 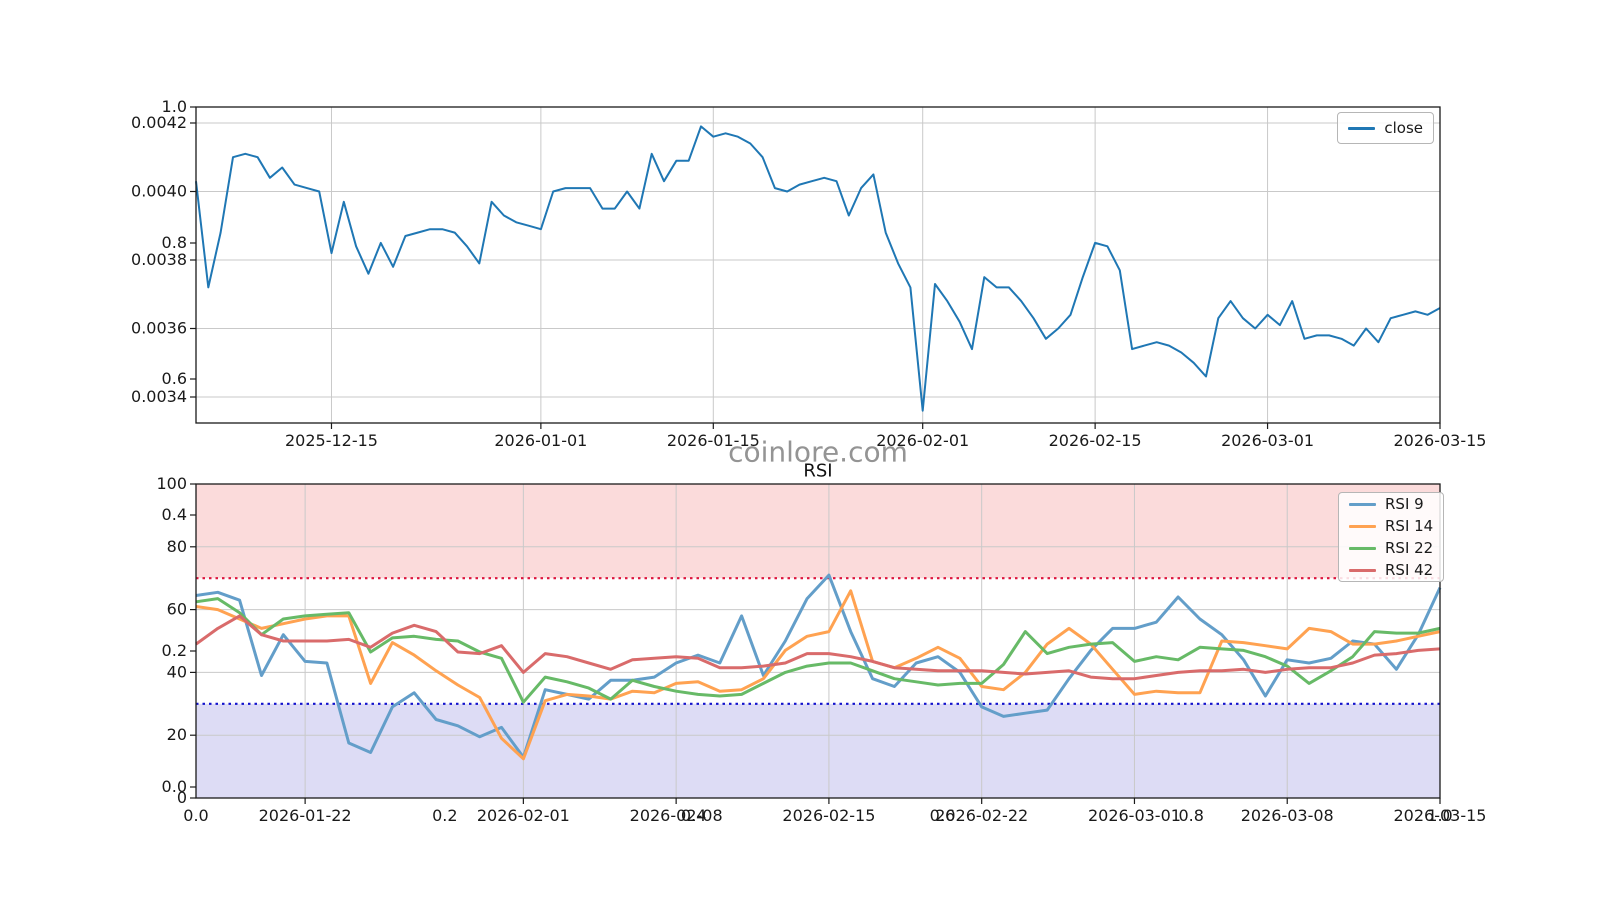 What do you see at coordinates (818, 531) in the screenshot?
I see `overbought-band` at bounding box center [818, 531].